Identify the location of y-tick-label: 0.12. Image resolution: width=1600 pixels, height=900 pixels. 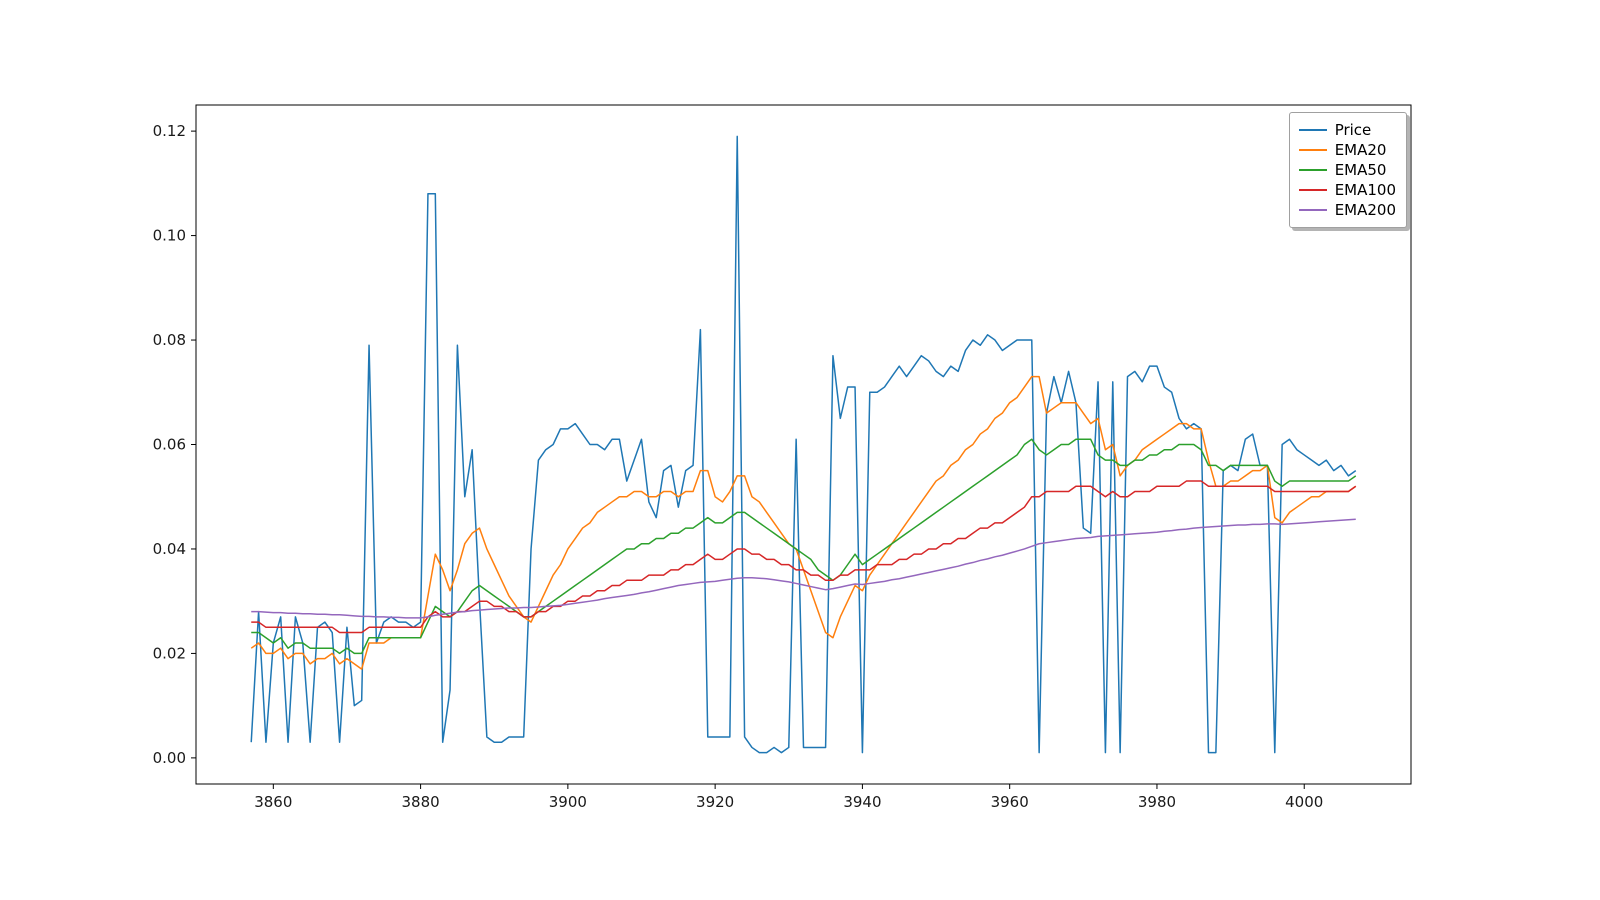
(169, 131).